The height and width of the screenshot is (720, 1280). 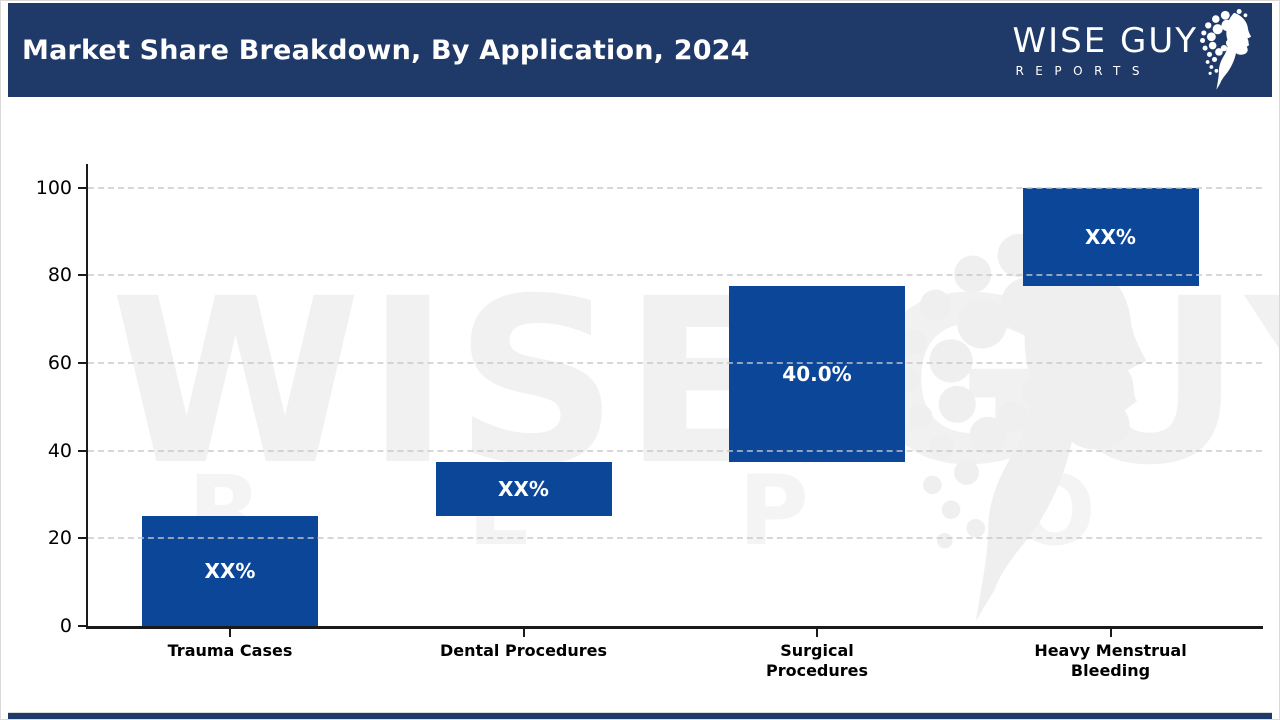 I want to click on x-tick-dental-procedures, so click(x=523, y=633).